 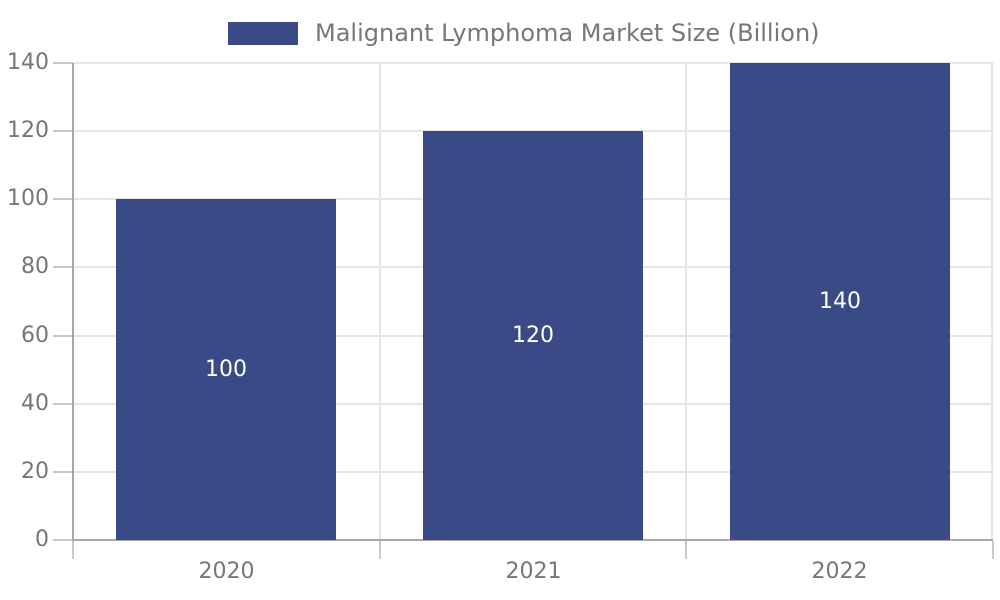 I want to click on legend-label: Malignant Lymphoma Market Size (Billion), so click(x=567, y=33).